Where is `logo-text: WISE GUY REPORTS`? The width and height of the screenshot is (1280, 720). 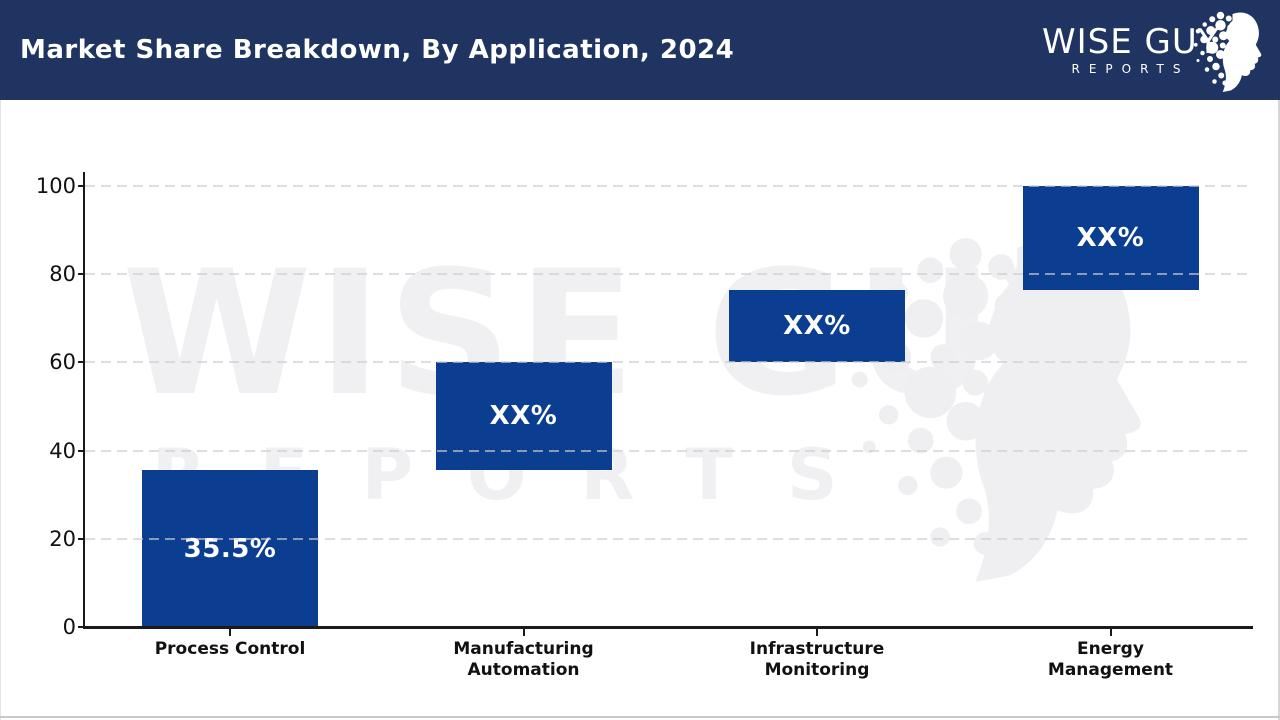
logo-text: WISE GUY REPORTS is located at coordinates (1131, 49).